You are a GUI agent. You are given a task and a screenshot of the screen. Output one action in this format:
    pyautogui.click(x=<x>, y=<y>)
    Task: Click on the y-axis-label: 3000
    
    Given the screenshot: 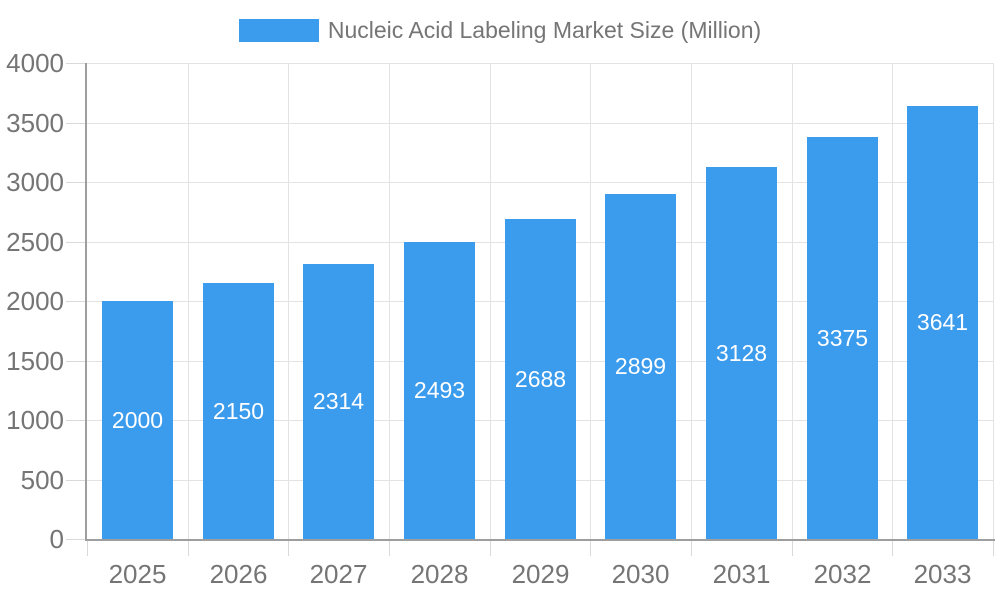 What is the action you would take?
    pyautogui.click(x=35, y=182)
    